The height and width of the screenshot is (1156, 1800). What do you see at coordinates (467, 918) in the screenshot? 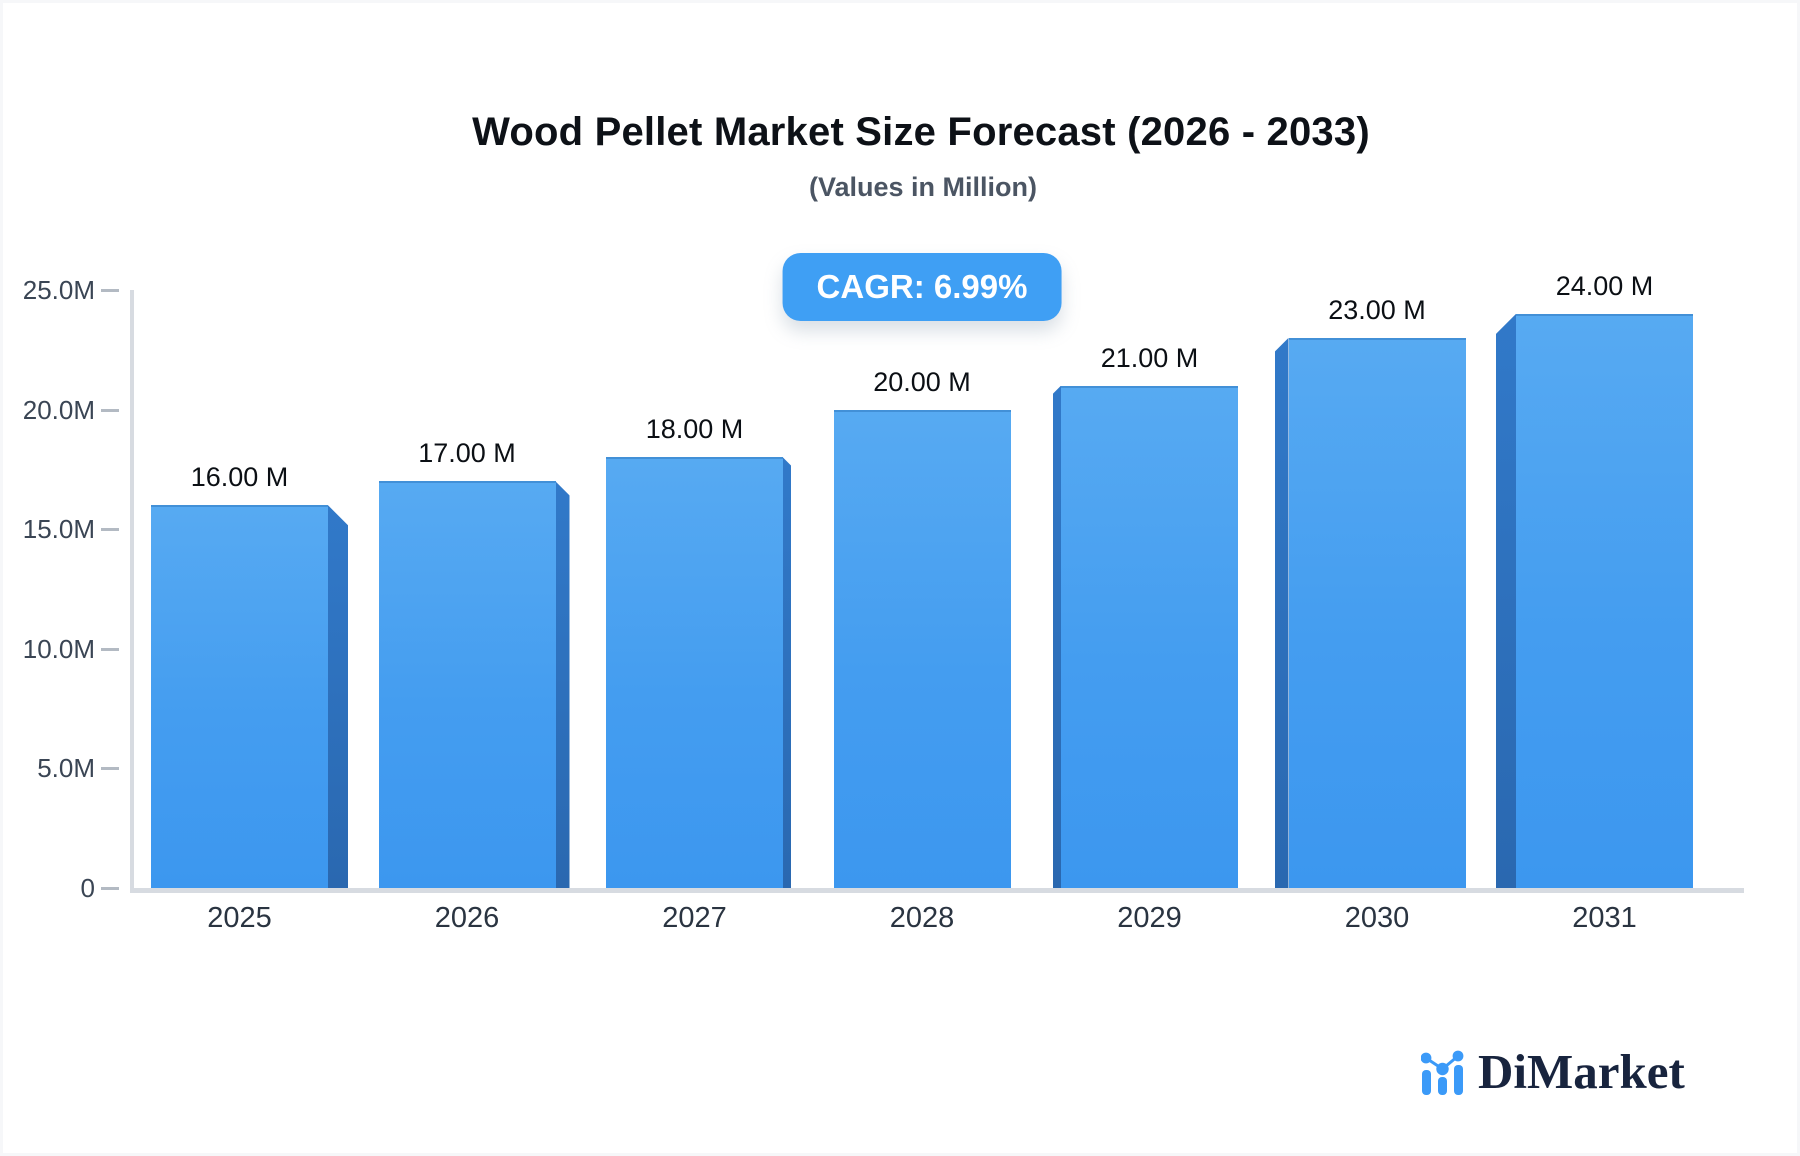
I see `x-axis-label-2026: 2026` at bounding box center [467, 918].